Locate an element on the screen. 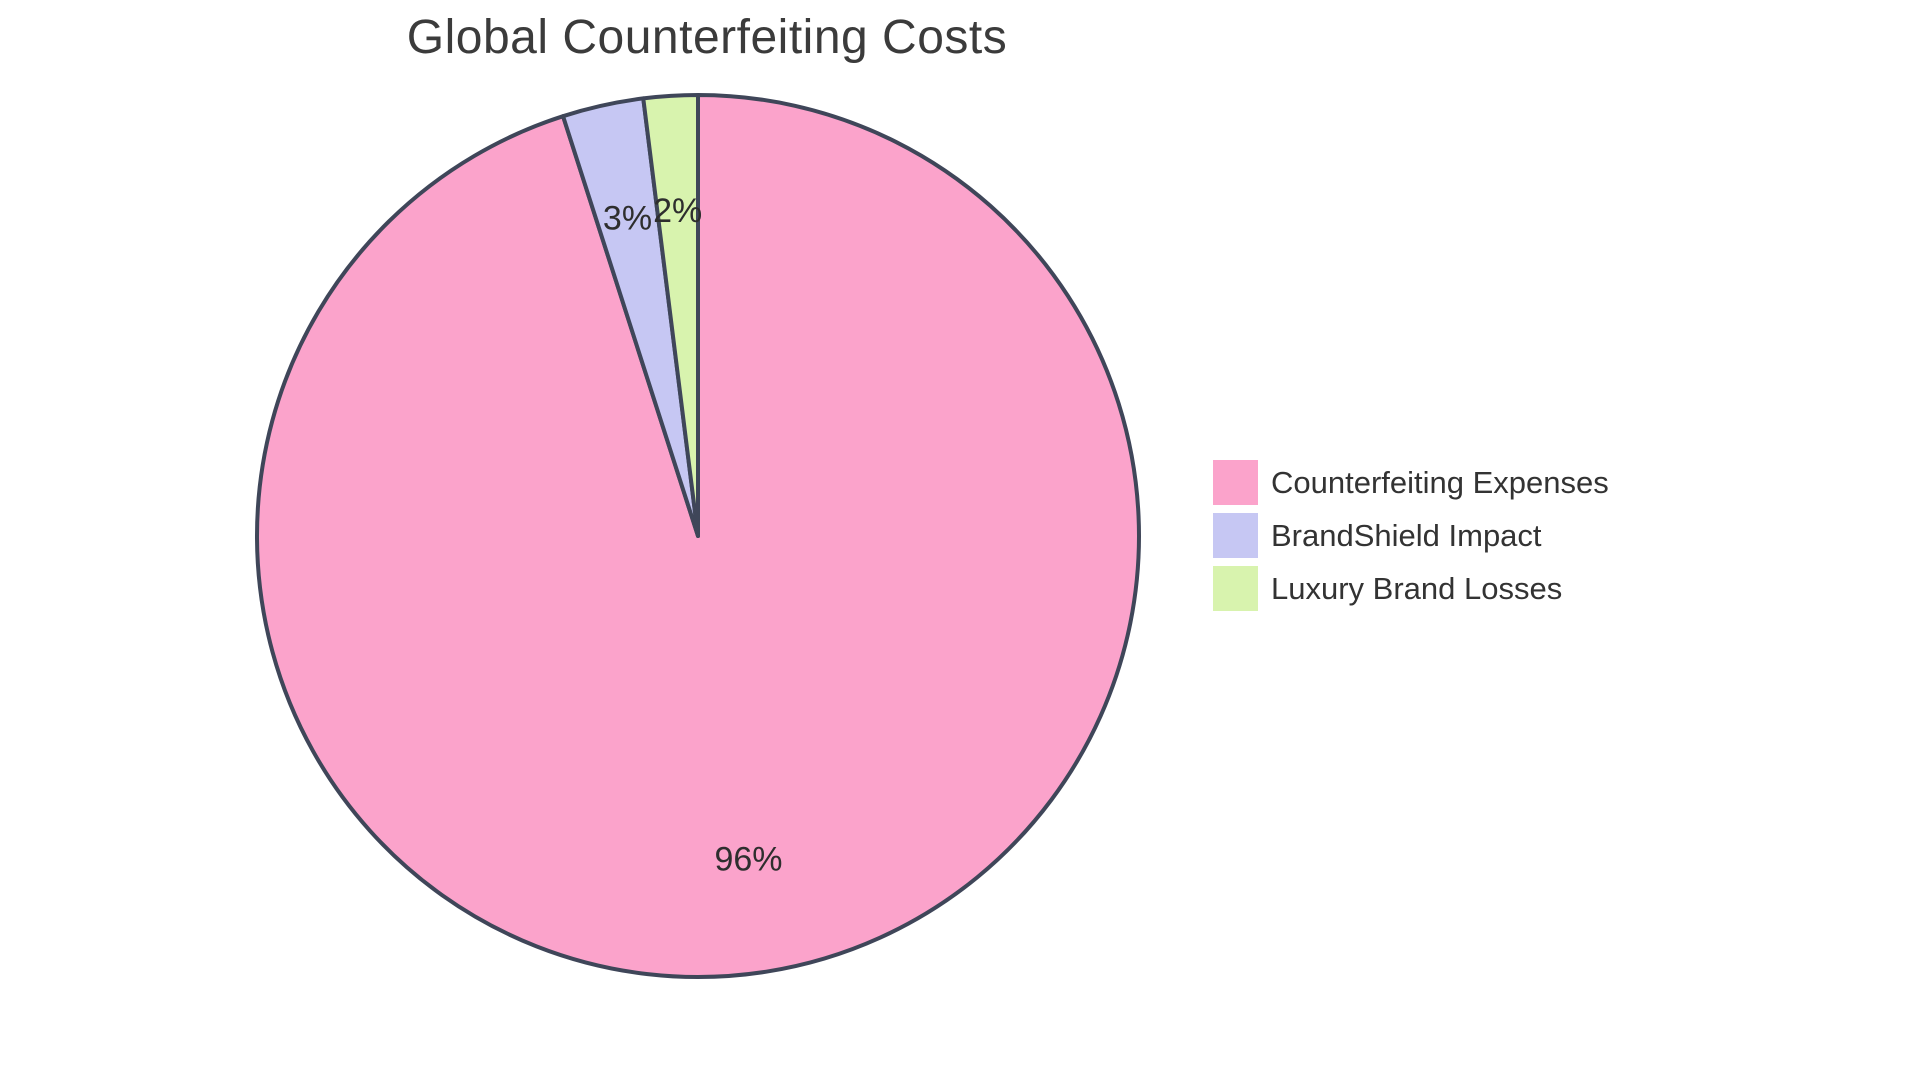 Image resolution: width=1920 pixels, height=1083 pixels. legend-swatch-luxury-brand-losses is located at coordinates (1235, 588).